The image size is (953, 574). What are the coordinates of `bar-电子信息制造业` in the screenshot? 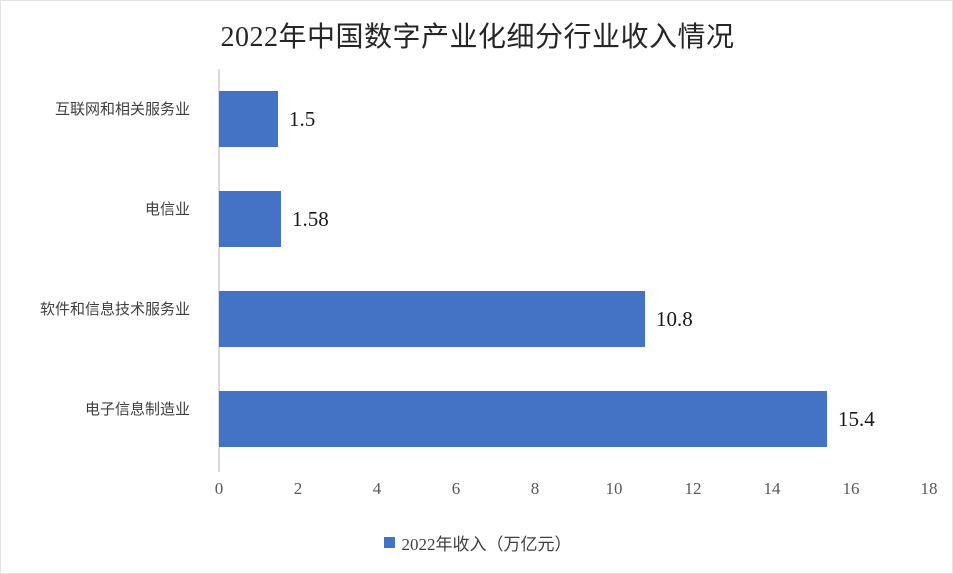 It's located at (523, 419).